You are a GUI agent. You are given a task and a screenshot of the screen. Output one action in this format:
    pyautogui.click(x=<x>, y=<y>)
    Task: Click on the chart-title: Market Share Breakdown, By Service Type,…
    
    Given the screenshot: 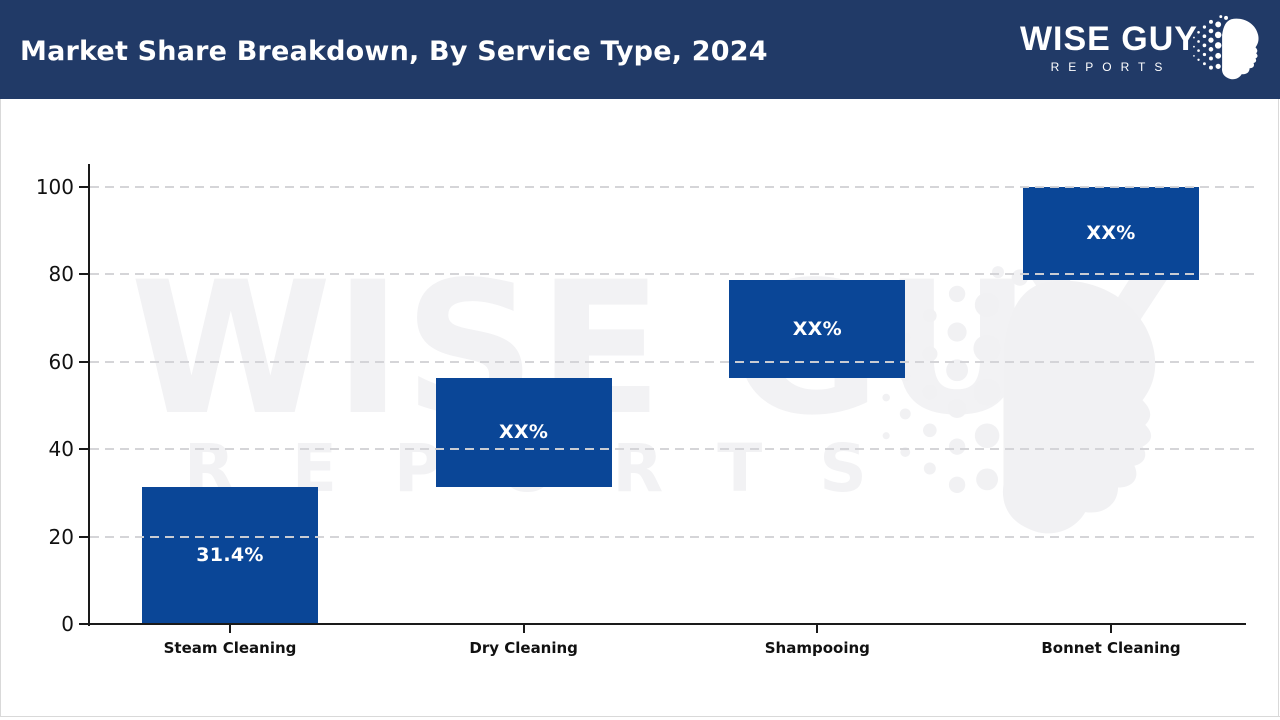 What is the action you would take?
    pyautogui.click(x=394, y=51)
    